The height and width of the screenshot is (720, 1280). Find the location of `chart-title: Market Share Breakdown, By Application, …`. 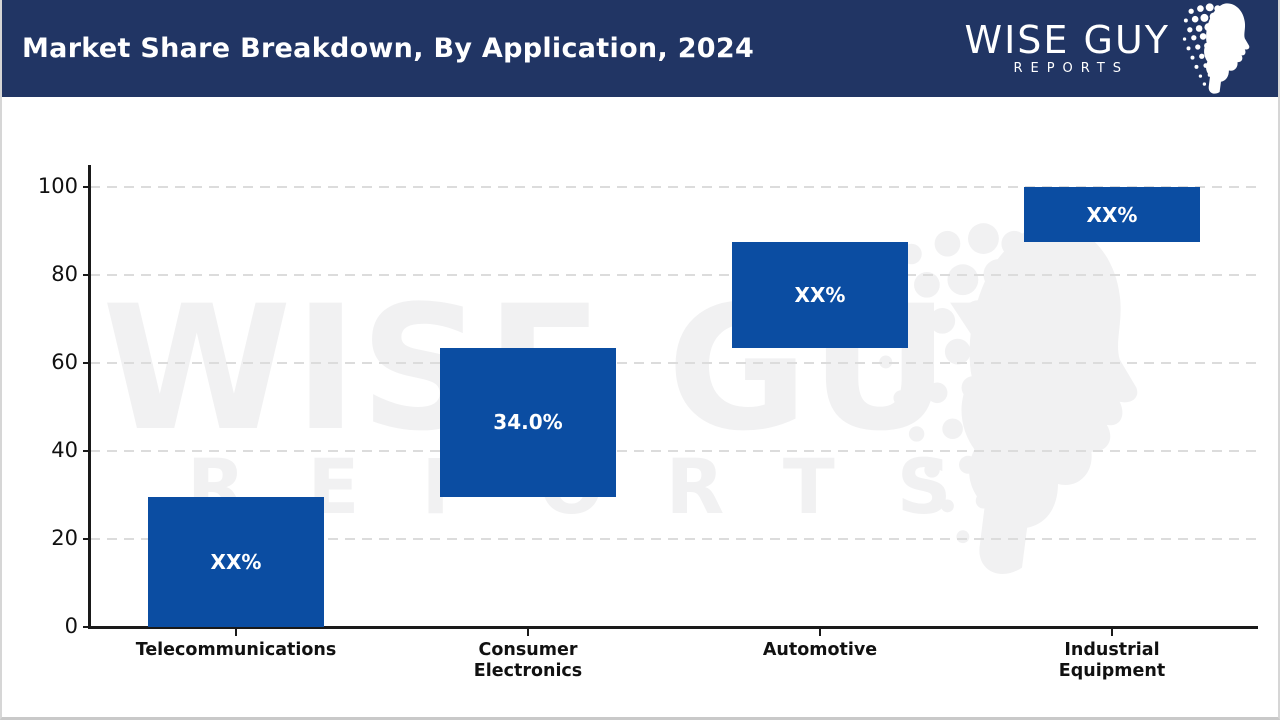

chart-title: Market Share Breakdown, By Application, … is located at coordinates (388, 48).